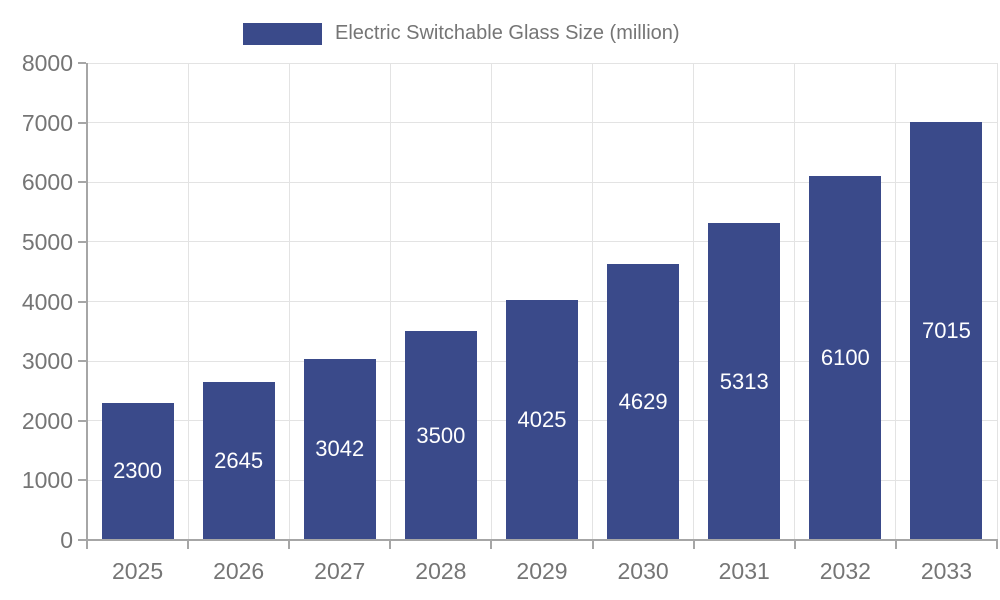 This screenshot has width=1000, height=600. What do you see at coordinates (507, 33) in the screenshot?
I see `legend-label: Electric Switchable Glass Size (million)` at bounding box center [507, 33].